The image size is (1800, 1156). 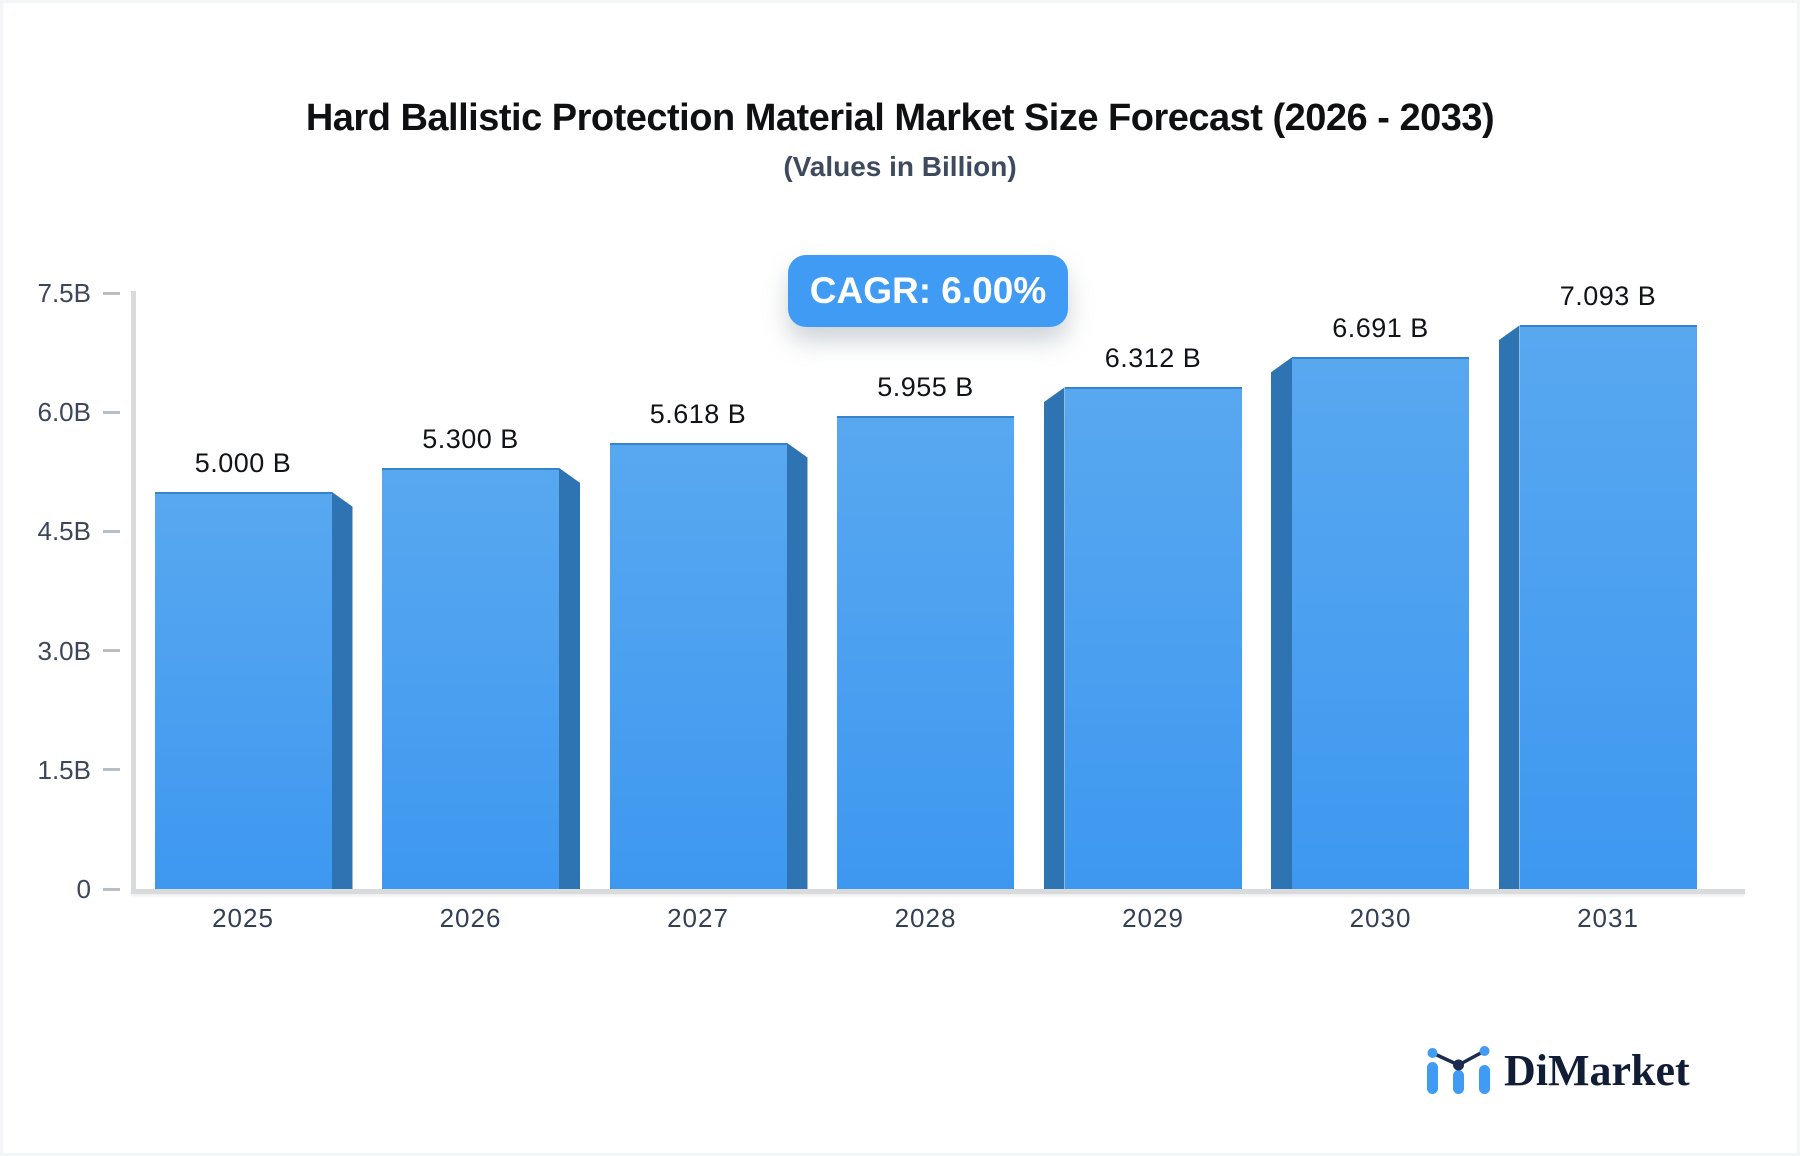 I want to click on bar-value-label-2029: 6.312 B, so click(x=1153, y=358).